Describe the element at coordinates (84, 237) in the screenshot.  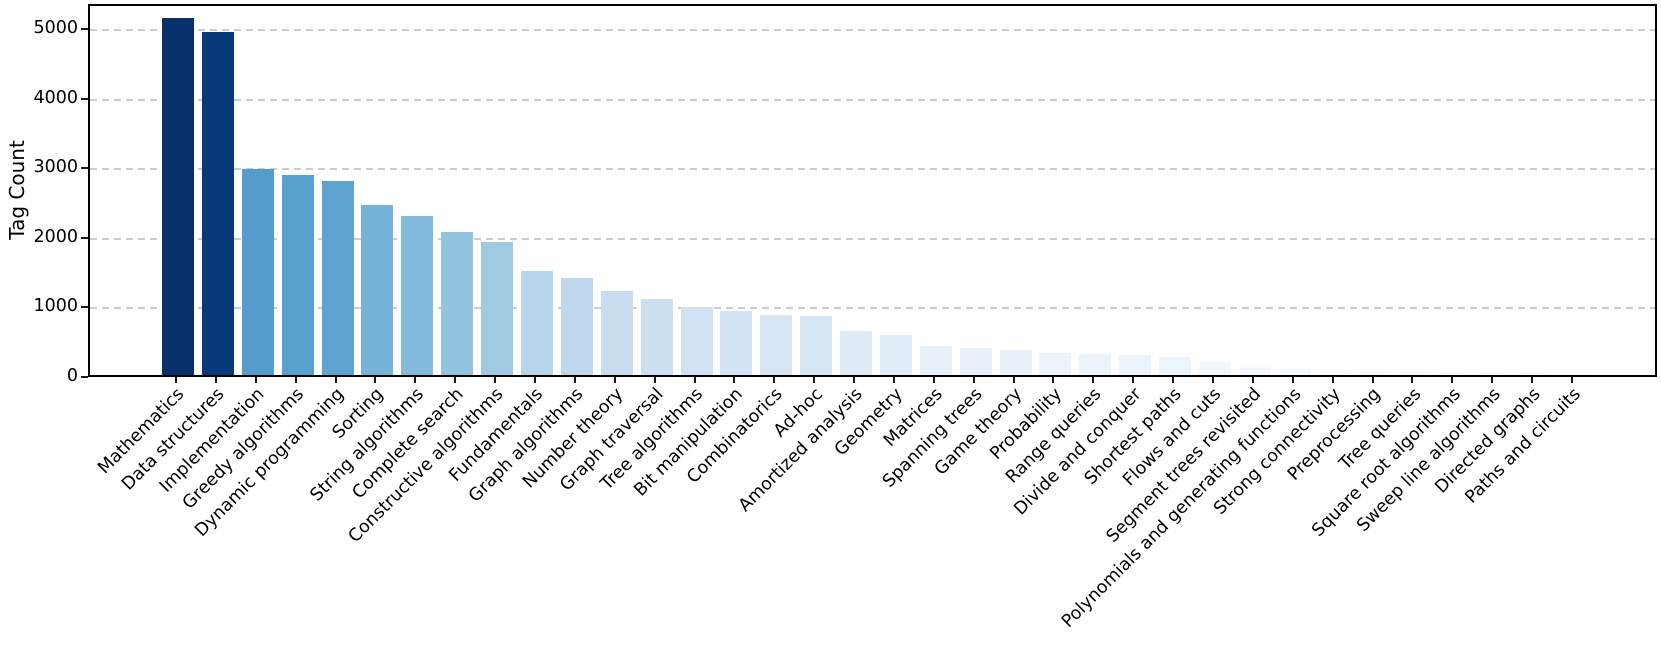
I see `y-tick-mark-2000` at that location.